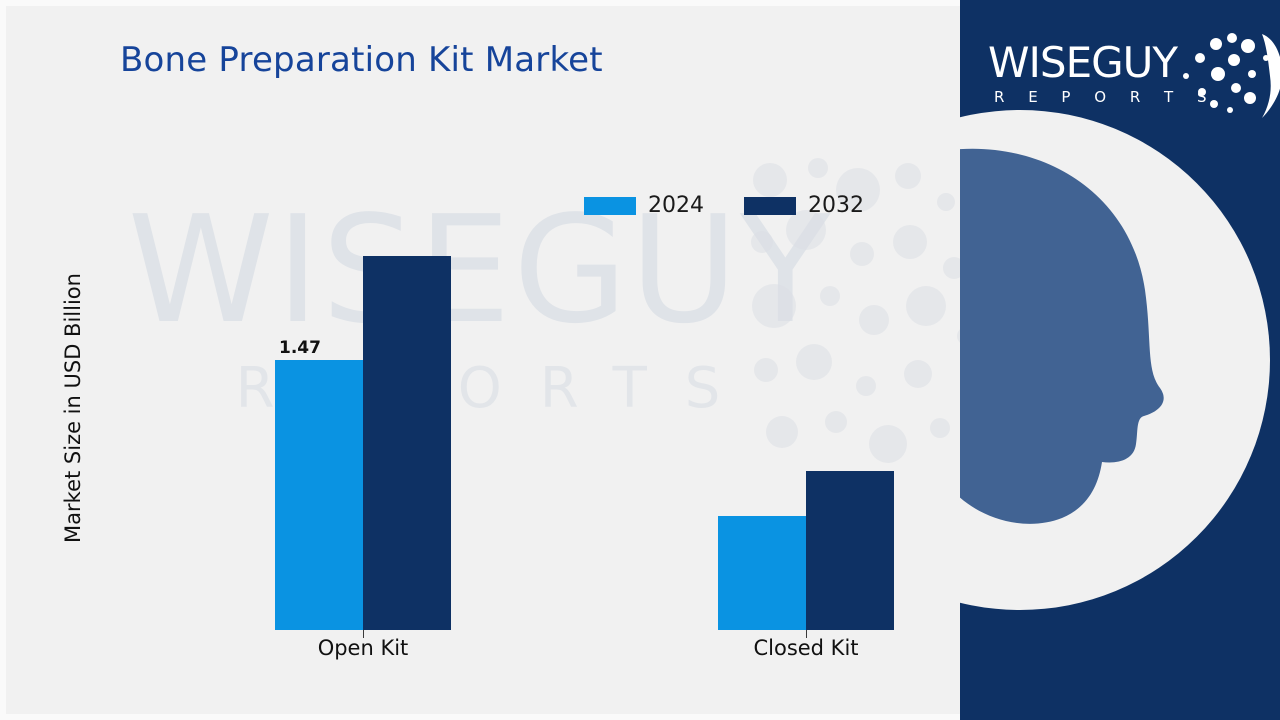 This screenshot has width=1280, height=720. I want to click on category-label-open-kit: Open Kit, so click(363, 648).